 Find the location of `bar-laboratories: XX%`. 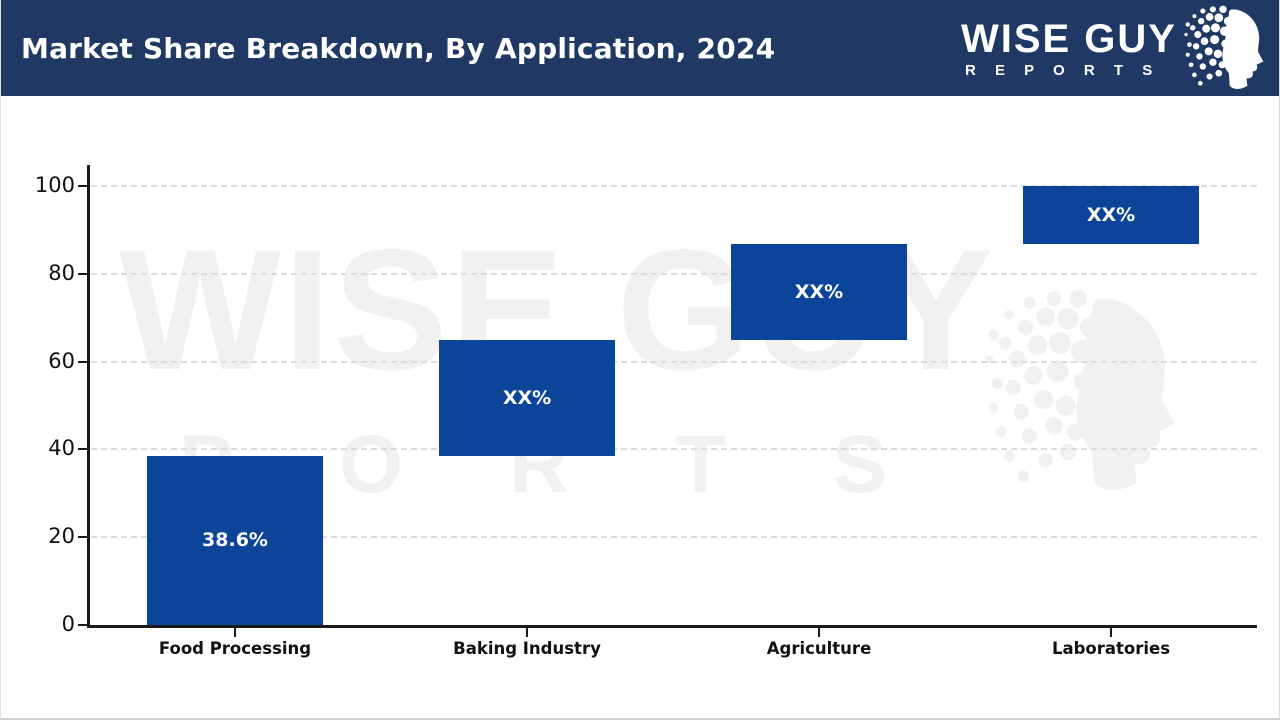

bar-laboratories: XX% is located at coordinates (1111, 215).